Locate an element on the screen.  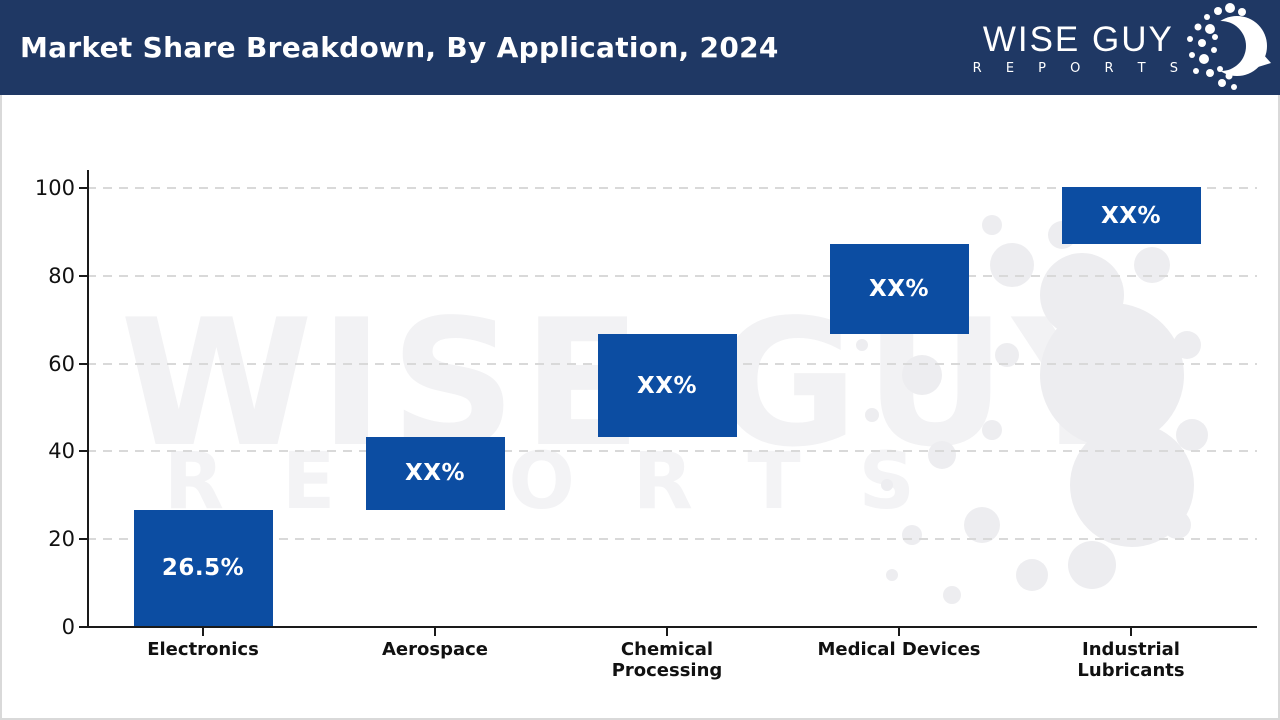
y-tick-label: 60 is located at coordinates (61, 363).